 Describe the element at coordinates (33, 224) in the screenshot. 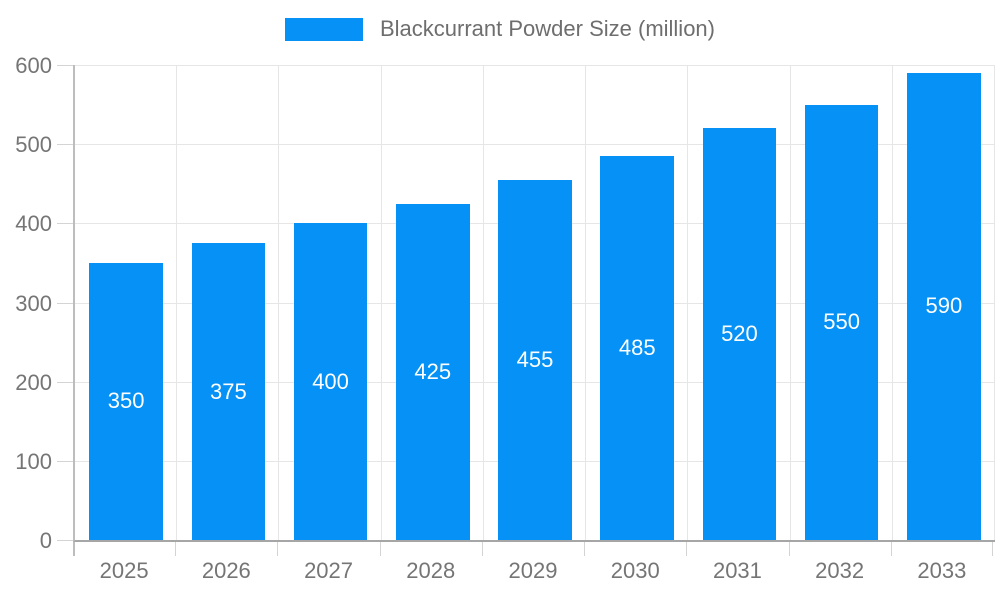

I see `y-axis-tick-label: 400` at that location.